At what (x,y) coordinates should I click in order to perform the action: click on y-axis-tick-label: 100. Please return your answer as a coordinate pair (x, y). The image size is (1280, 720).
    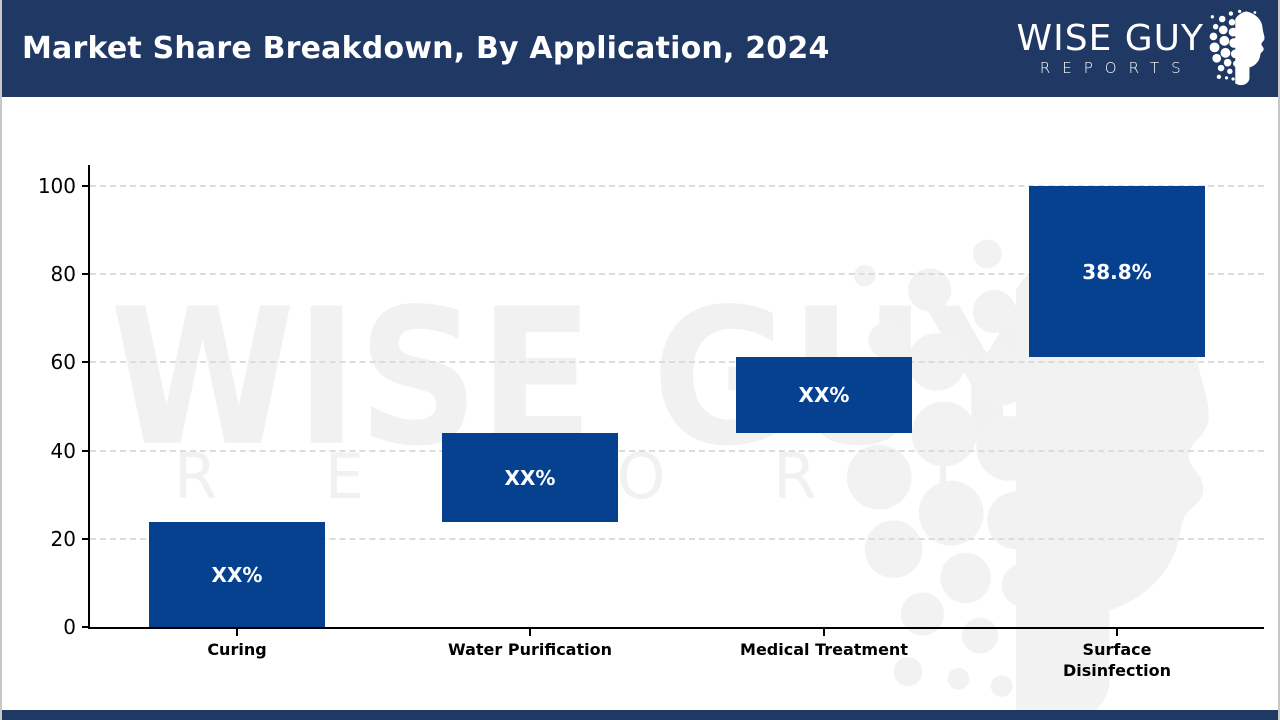
    Looking at the image, I should click on (56, 186).